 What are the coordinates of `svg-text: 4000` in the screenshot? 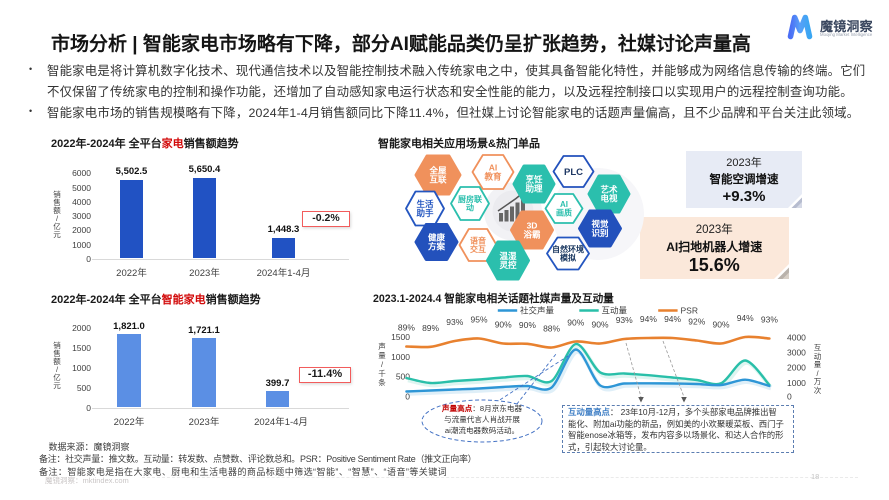 It's located at (796, 338).